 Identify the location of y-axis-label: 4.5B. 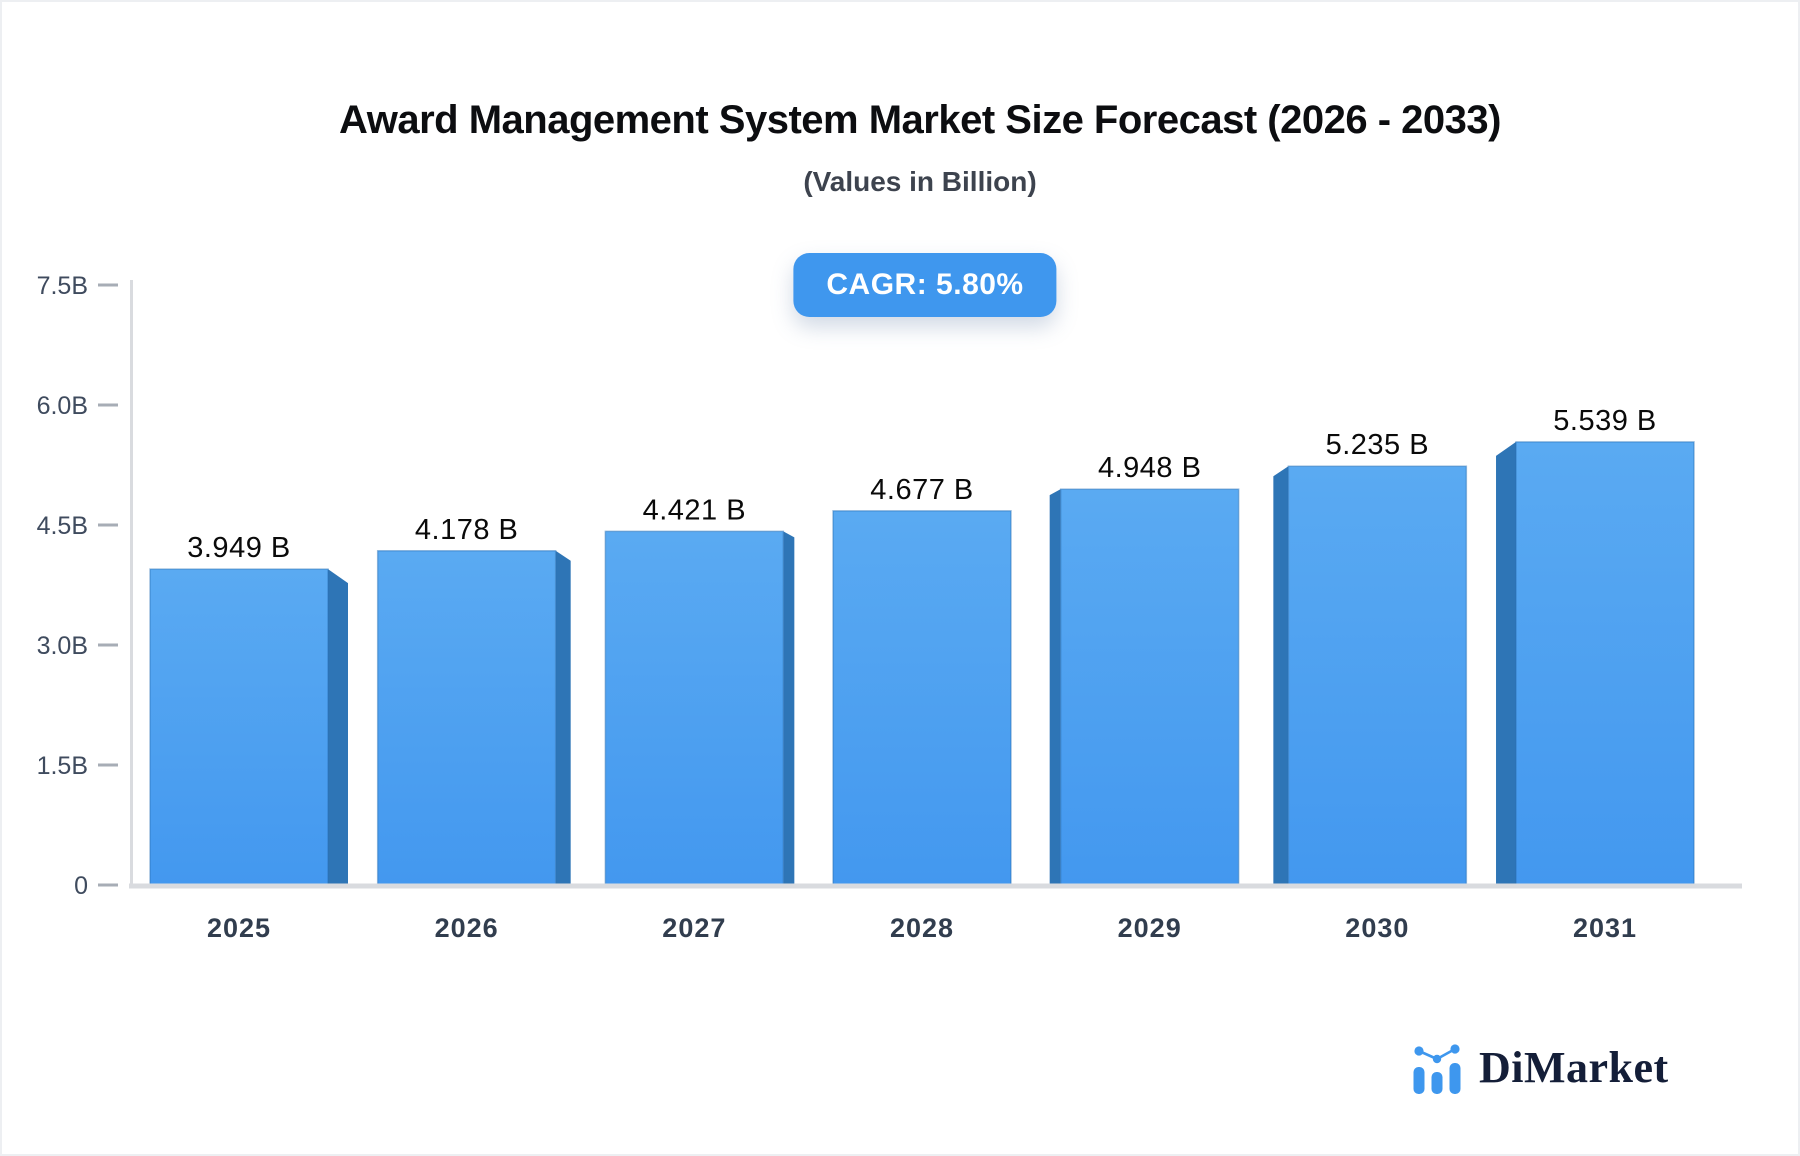
(62, 526).